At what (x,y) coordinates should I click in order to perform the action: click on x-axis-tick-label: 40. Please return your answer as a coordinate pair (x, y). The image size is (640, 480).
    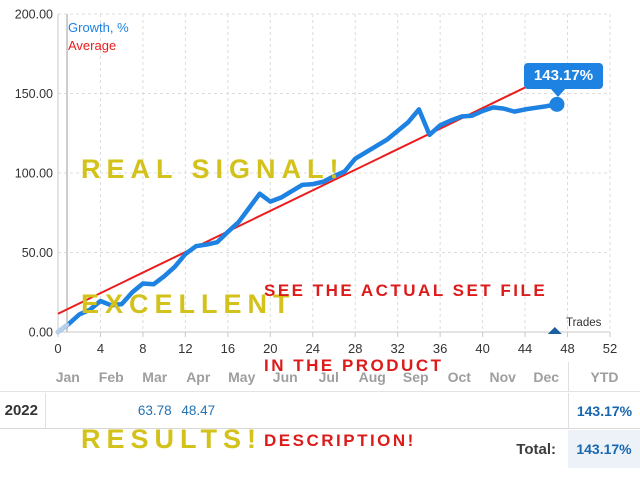
    Looking at the image, I should click on (482, 348).